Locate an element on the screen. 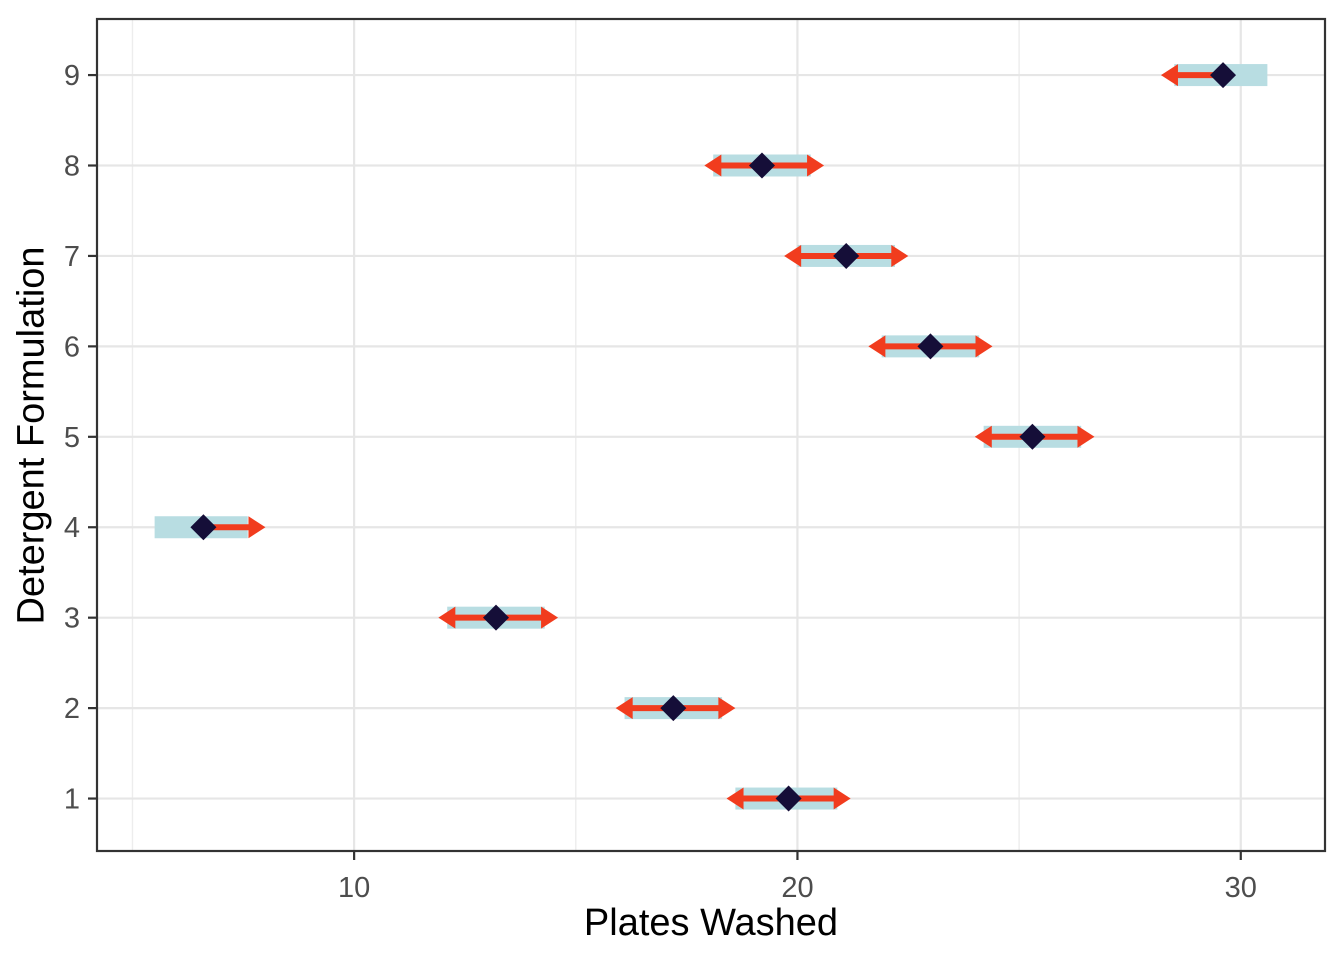  y-tick-label: 7 is located at coordinates (72, 257).